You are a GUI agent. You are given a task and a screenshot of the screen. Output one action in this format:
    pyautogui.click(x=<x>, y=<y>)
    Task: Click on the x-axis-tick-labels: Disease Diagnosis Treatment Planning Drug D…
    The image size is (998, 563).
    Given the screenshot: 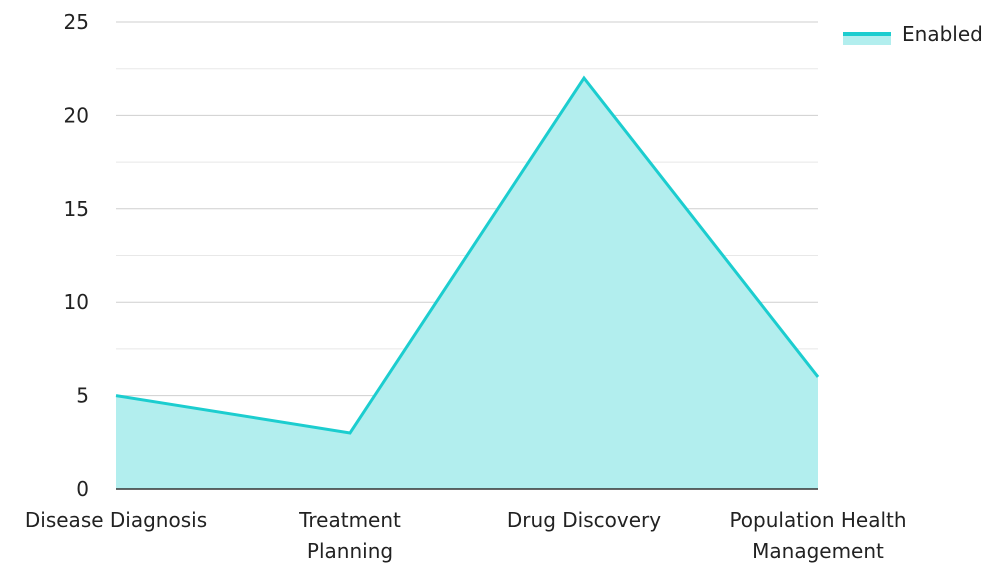 What is the action you would take?
    pyautogui.click(x=466, y=535)
    